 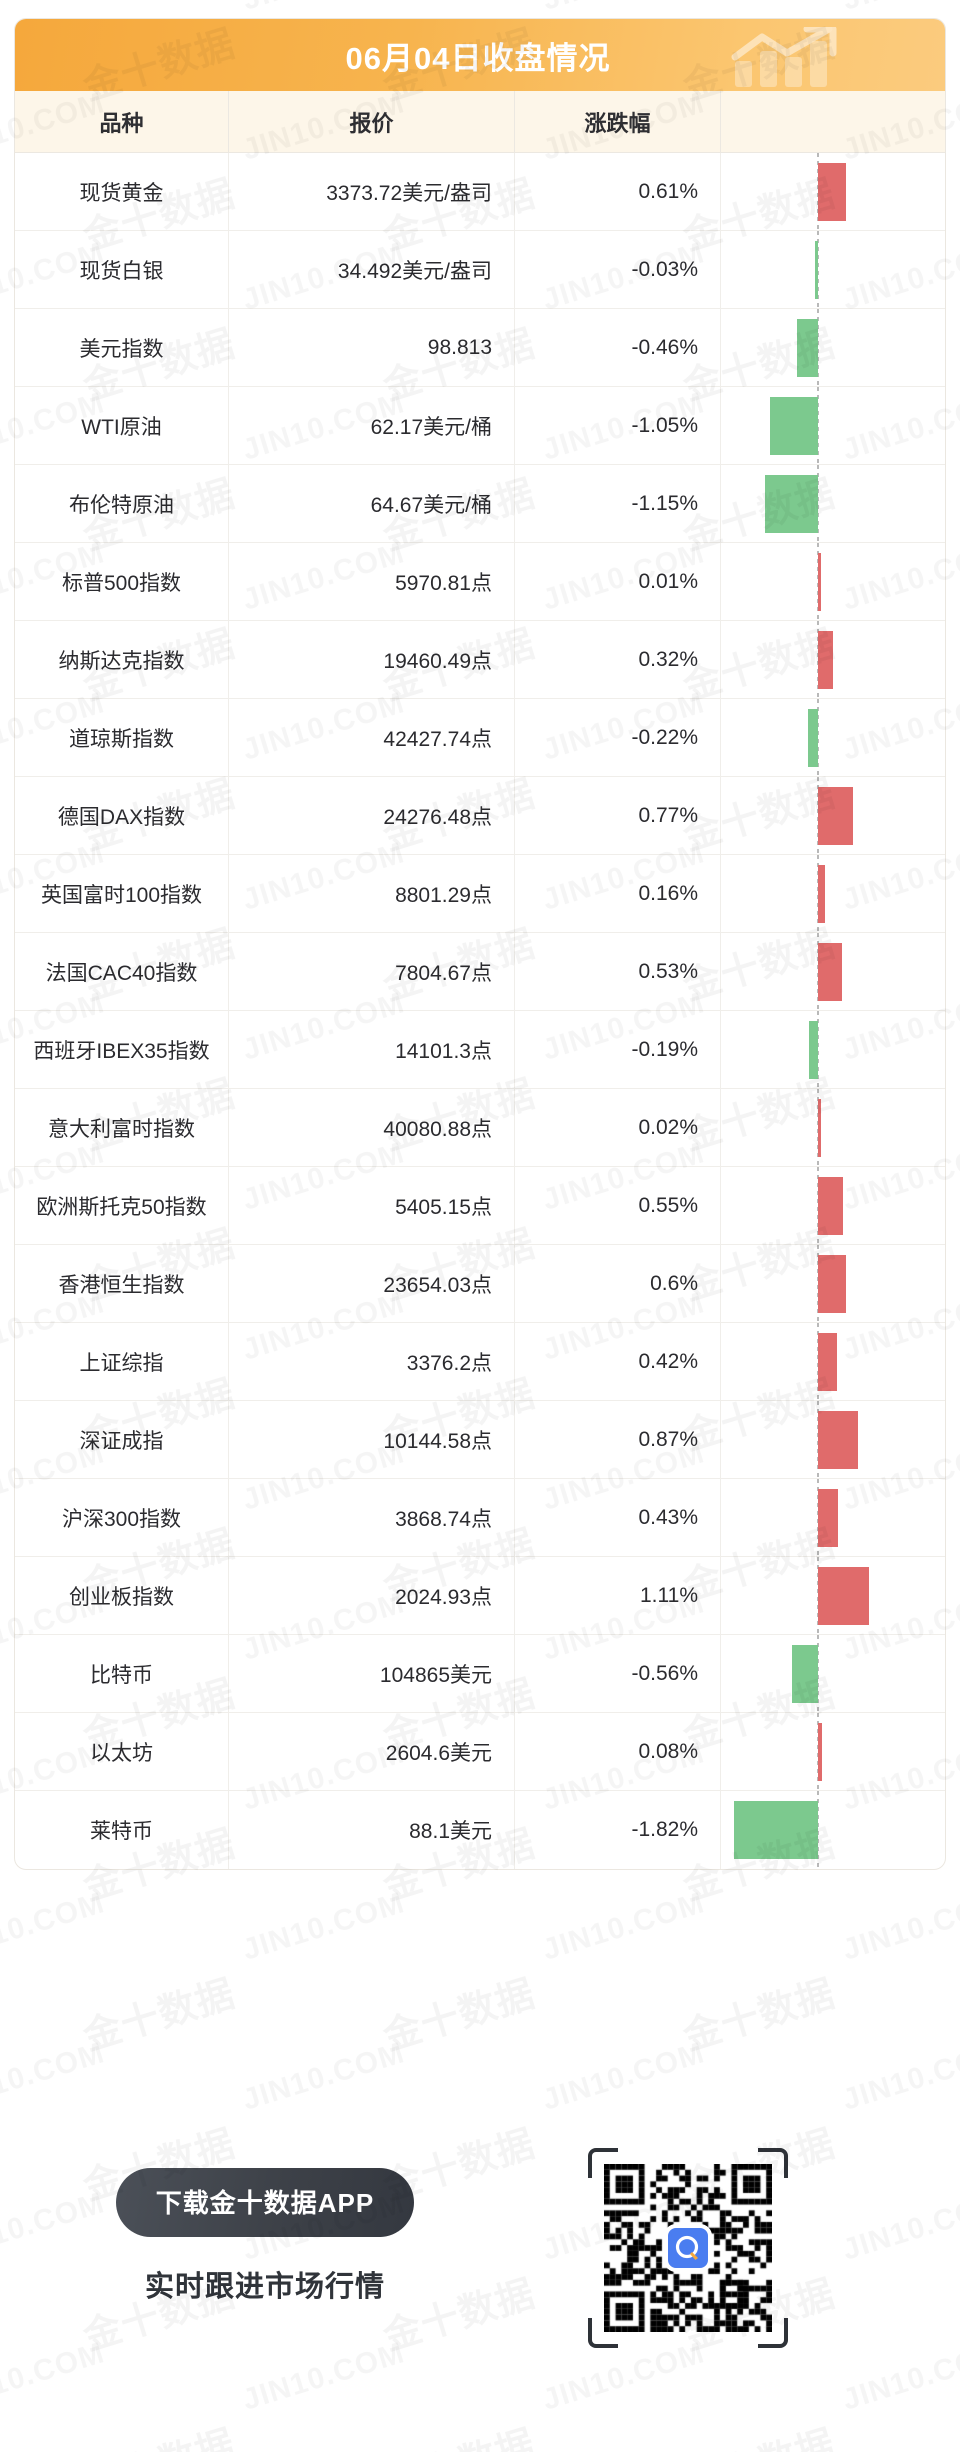 What do you see at coordinates (757, 2011) in the screenshot?
I see `watermark-text: 金十数据` at bounding box center [757, 2011].